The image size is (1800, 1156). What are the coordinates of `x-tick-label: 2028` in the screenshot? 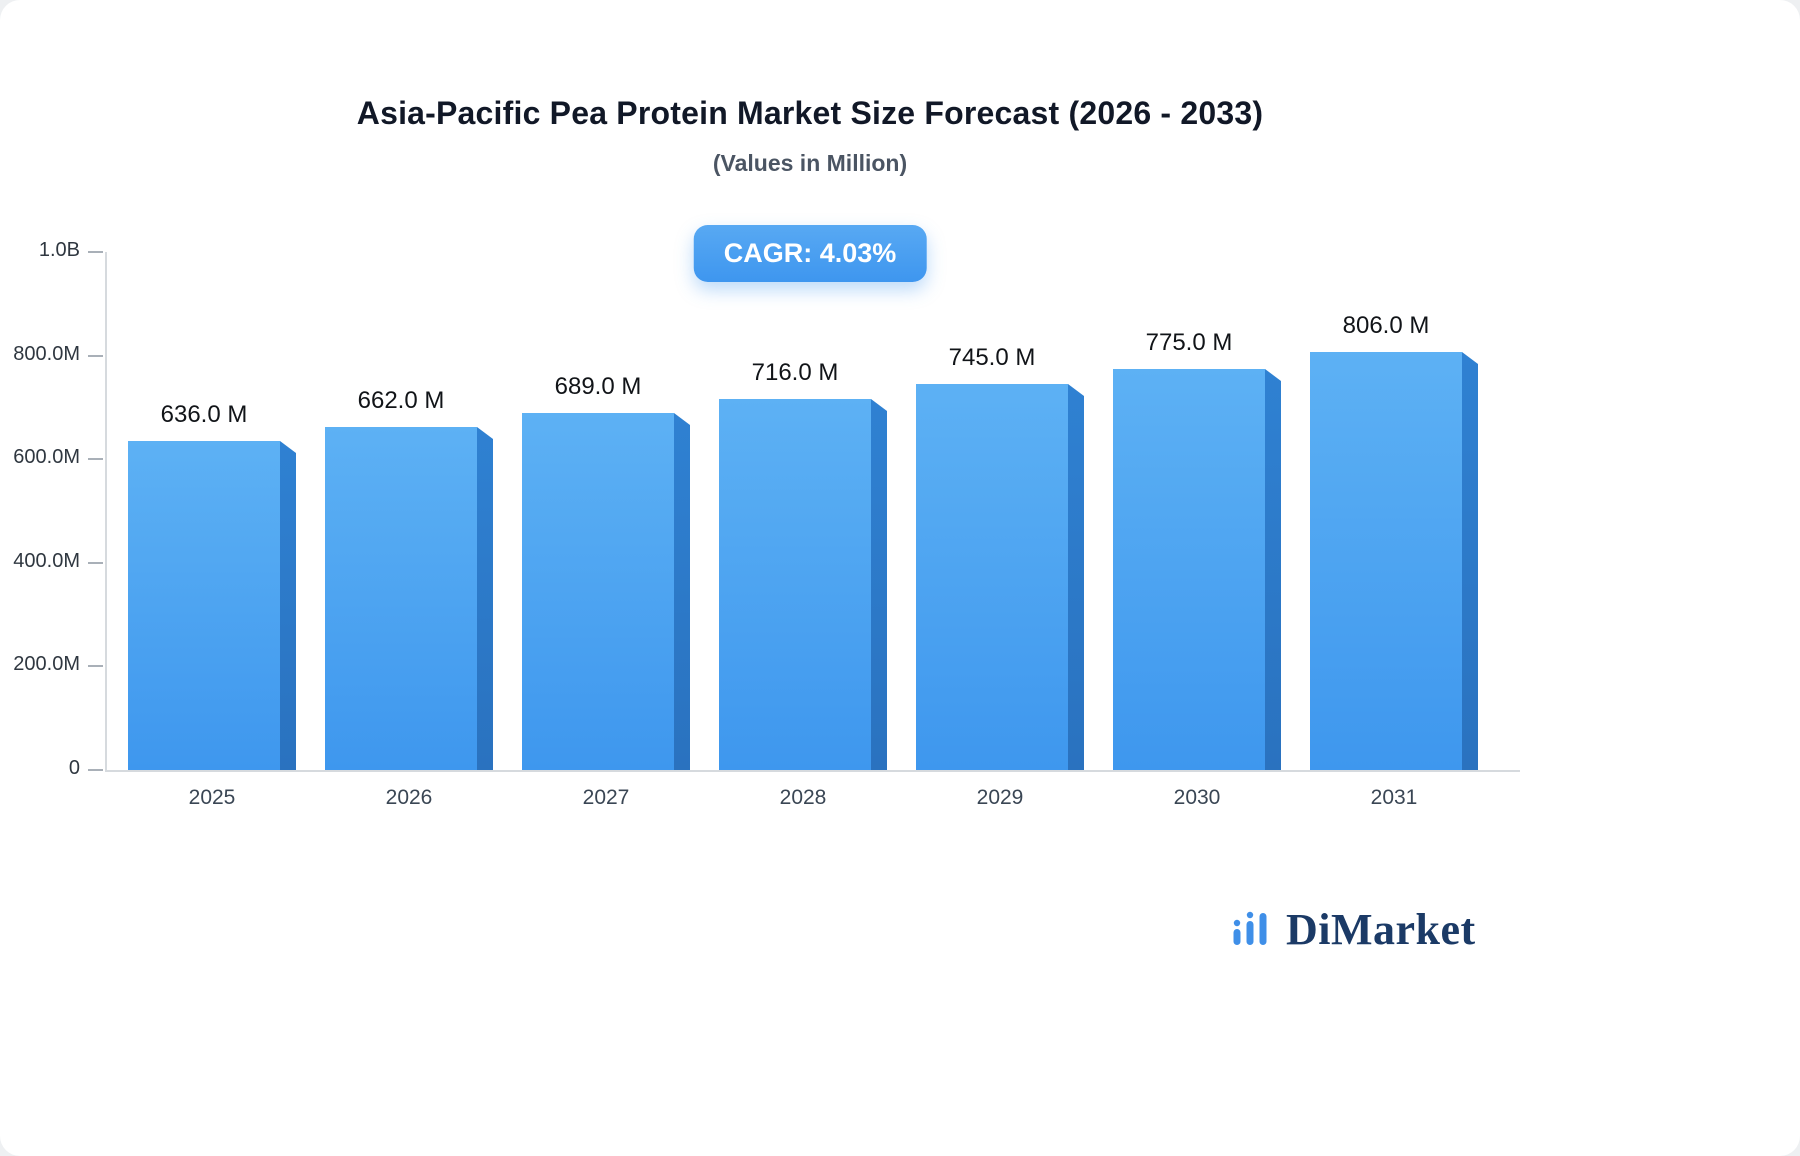 It's located at (803, 797).